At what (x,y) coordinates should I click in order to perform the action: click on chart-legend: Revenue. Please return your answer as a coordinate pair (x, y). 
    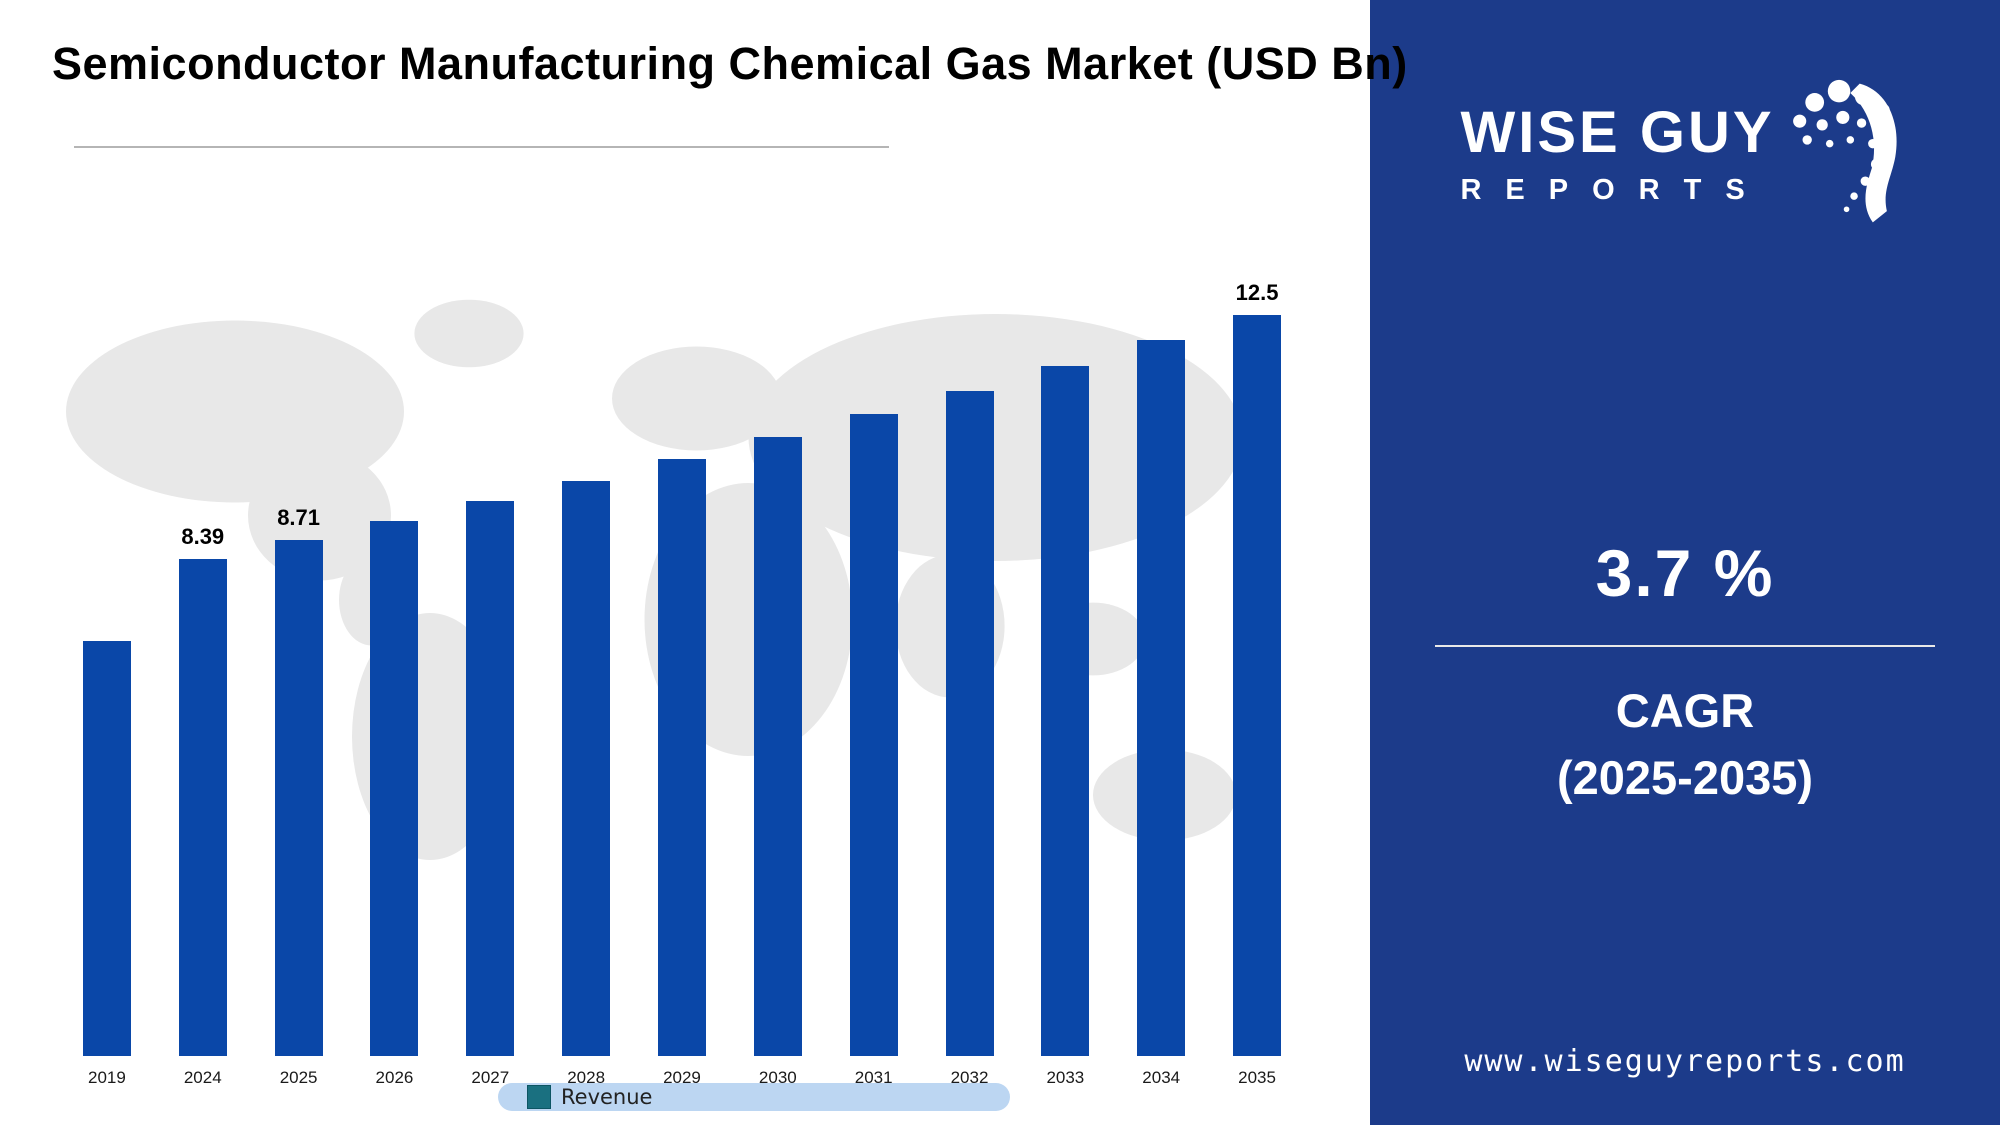
    Looking at the image, I should click on (589, 1097).